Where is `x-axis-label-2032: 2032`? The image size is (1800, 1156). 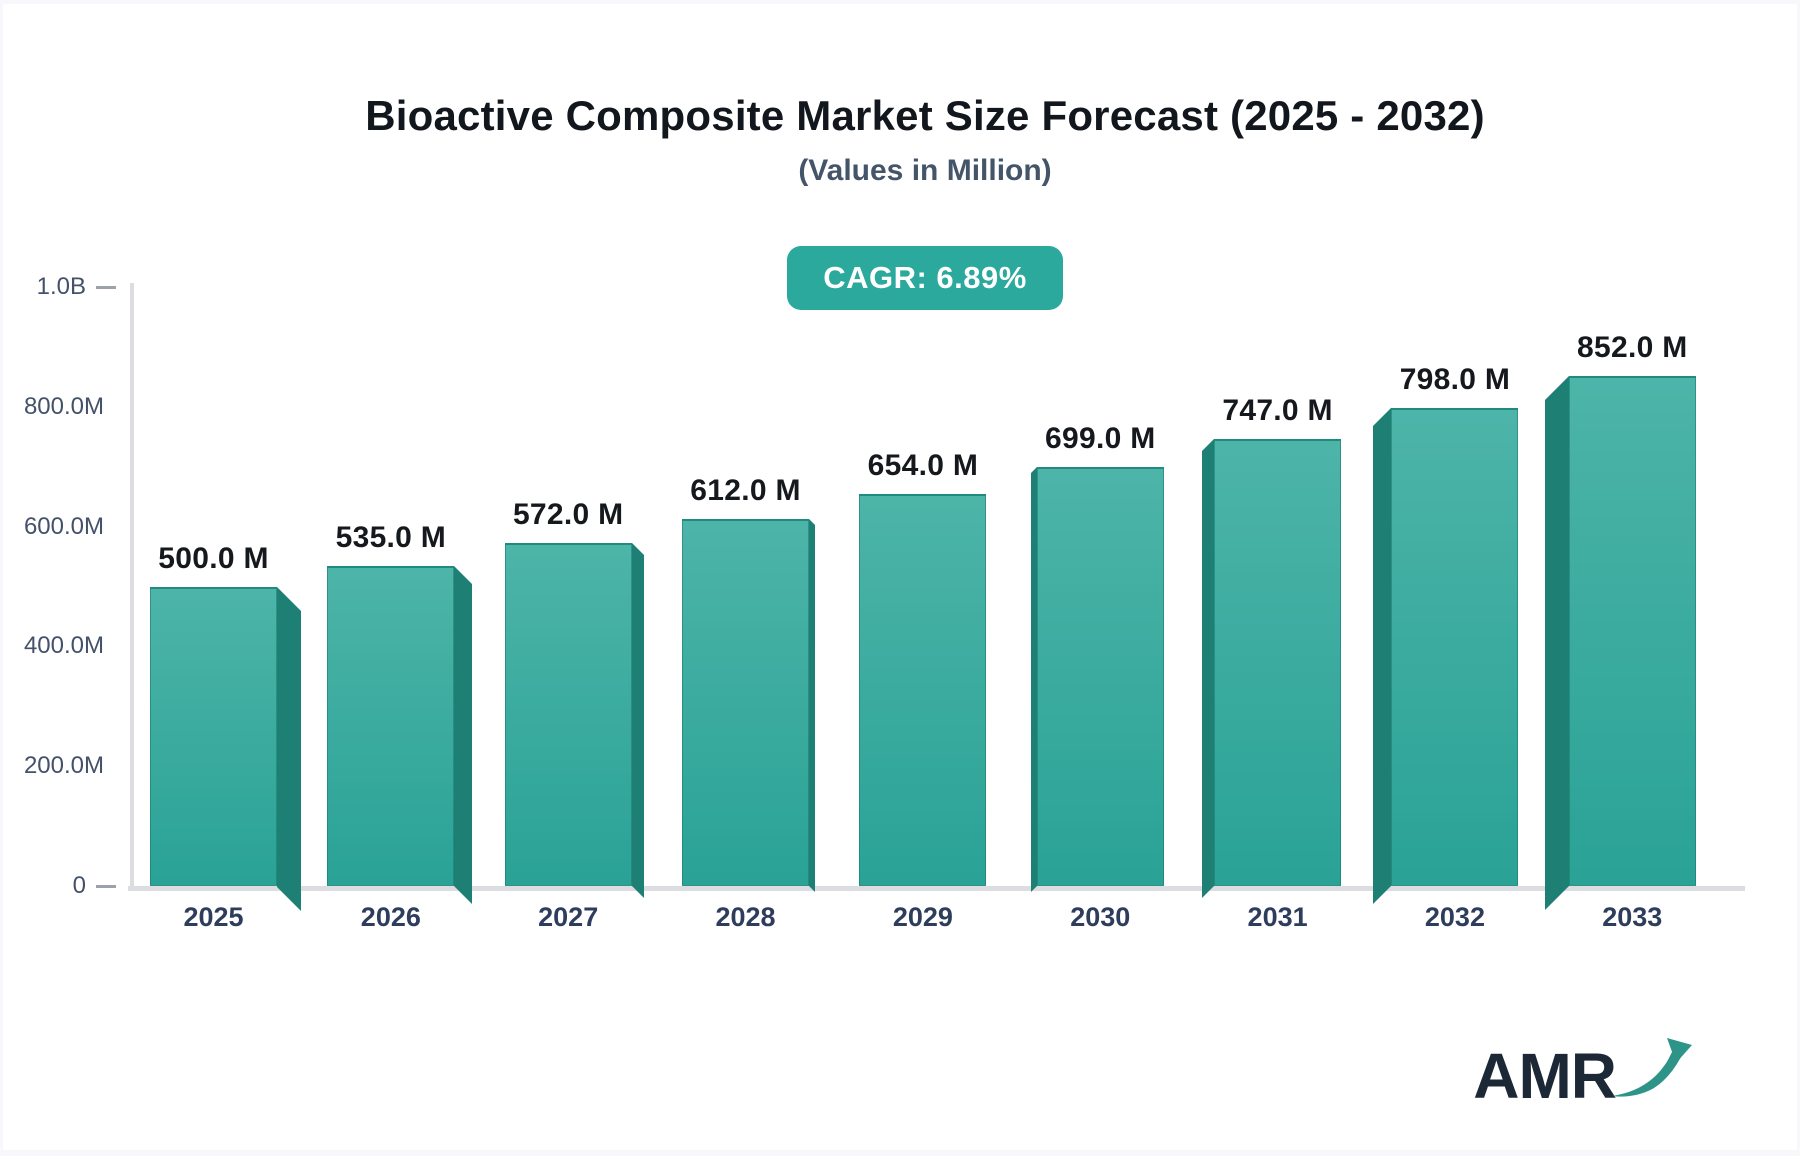
x-axis-label-2032: 2032 is located at coordinates (1454, 917).